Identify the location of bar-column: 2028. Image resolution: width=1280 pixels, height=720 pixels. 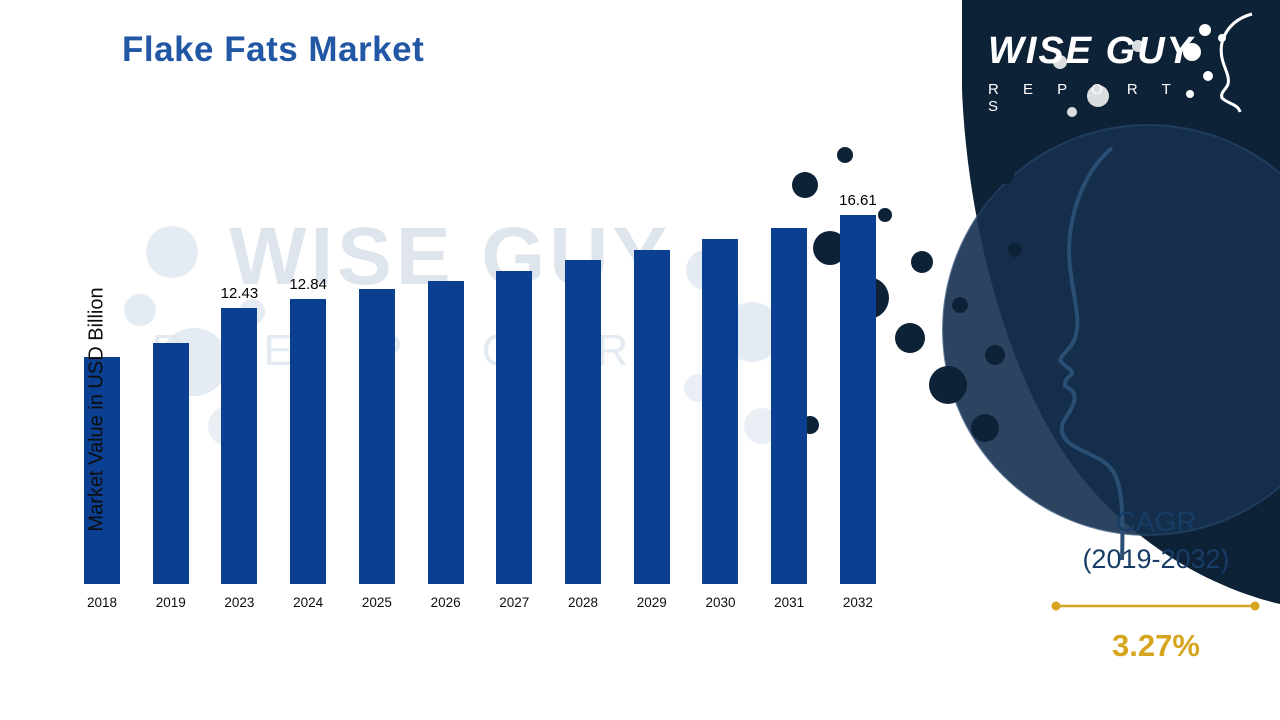
(583, 400).